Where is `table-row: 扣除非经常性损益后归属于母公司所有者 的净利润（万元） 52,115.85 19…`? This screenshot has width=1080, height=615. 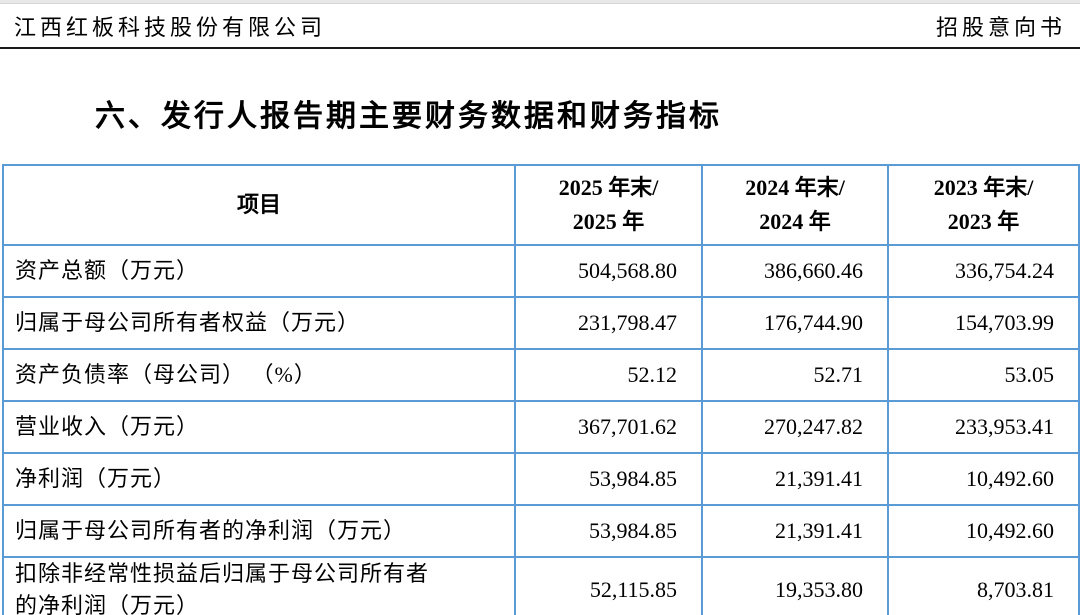
table-row: 扣除非经常性损益后归属于母公司所有者 的净利润（万元） 52,115.85 19… is located at coordinates (541, 585).